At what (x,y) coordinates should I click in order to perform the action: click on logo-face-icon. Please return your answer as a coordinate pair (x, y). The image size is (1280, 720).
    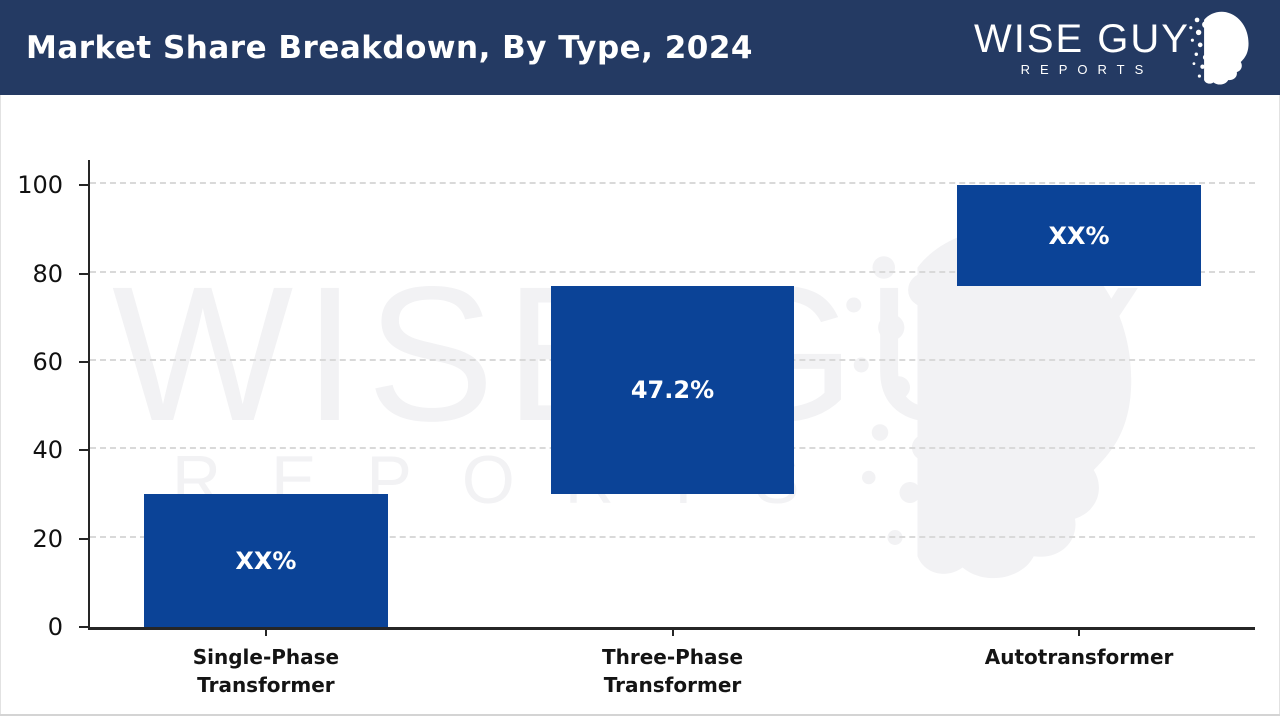
    Looking at the image, I should click on (1219, 48).